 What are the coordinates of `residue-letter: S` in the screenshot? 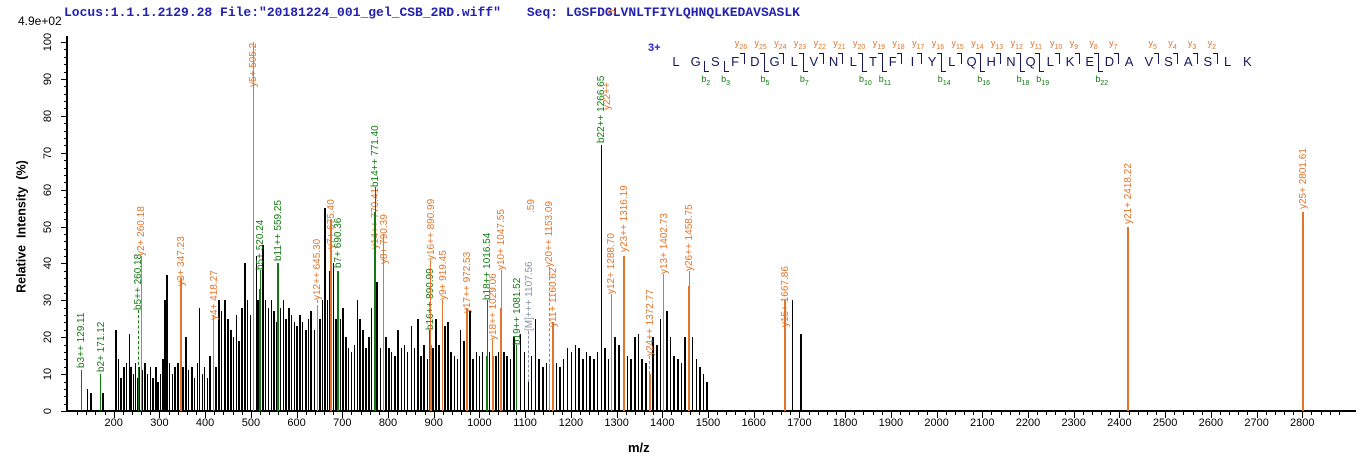 It's located at (715, 61).